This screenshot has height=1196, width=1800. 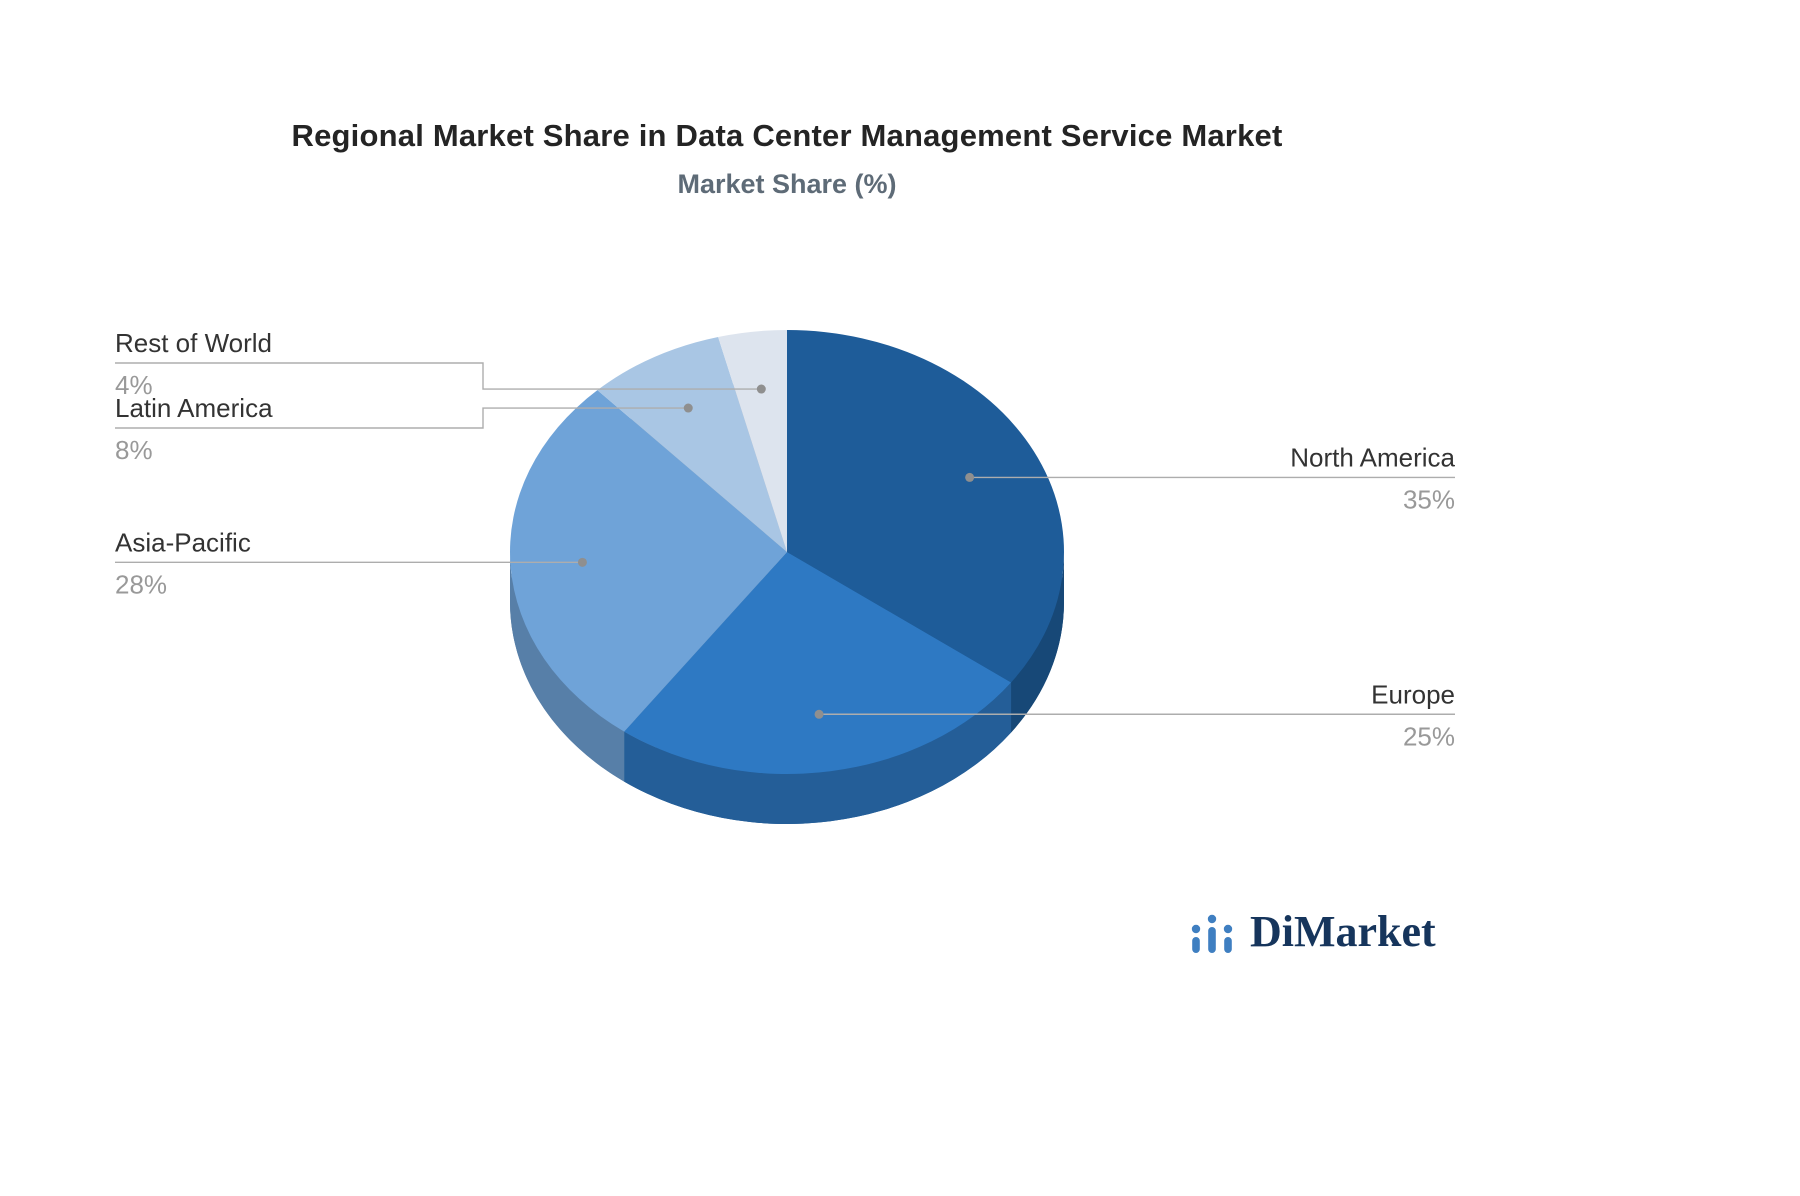 I want to click on dimarket-logo-text: DiMarket, so click(x=1343, y=931).